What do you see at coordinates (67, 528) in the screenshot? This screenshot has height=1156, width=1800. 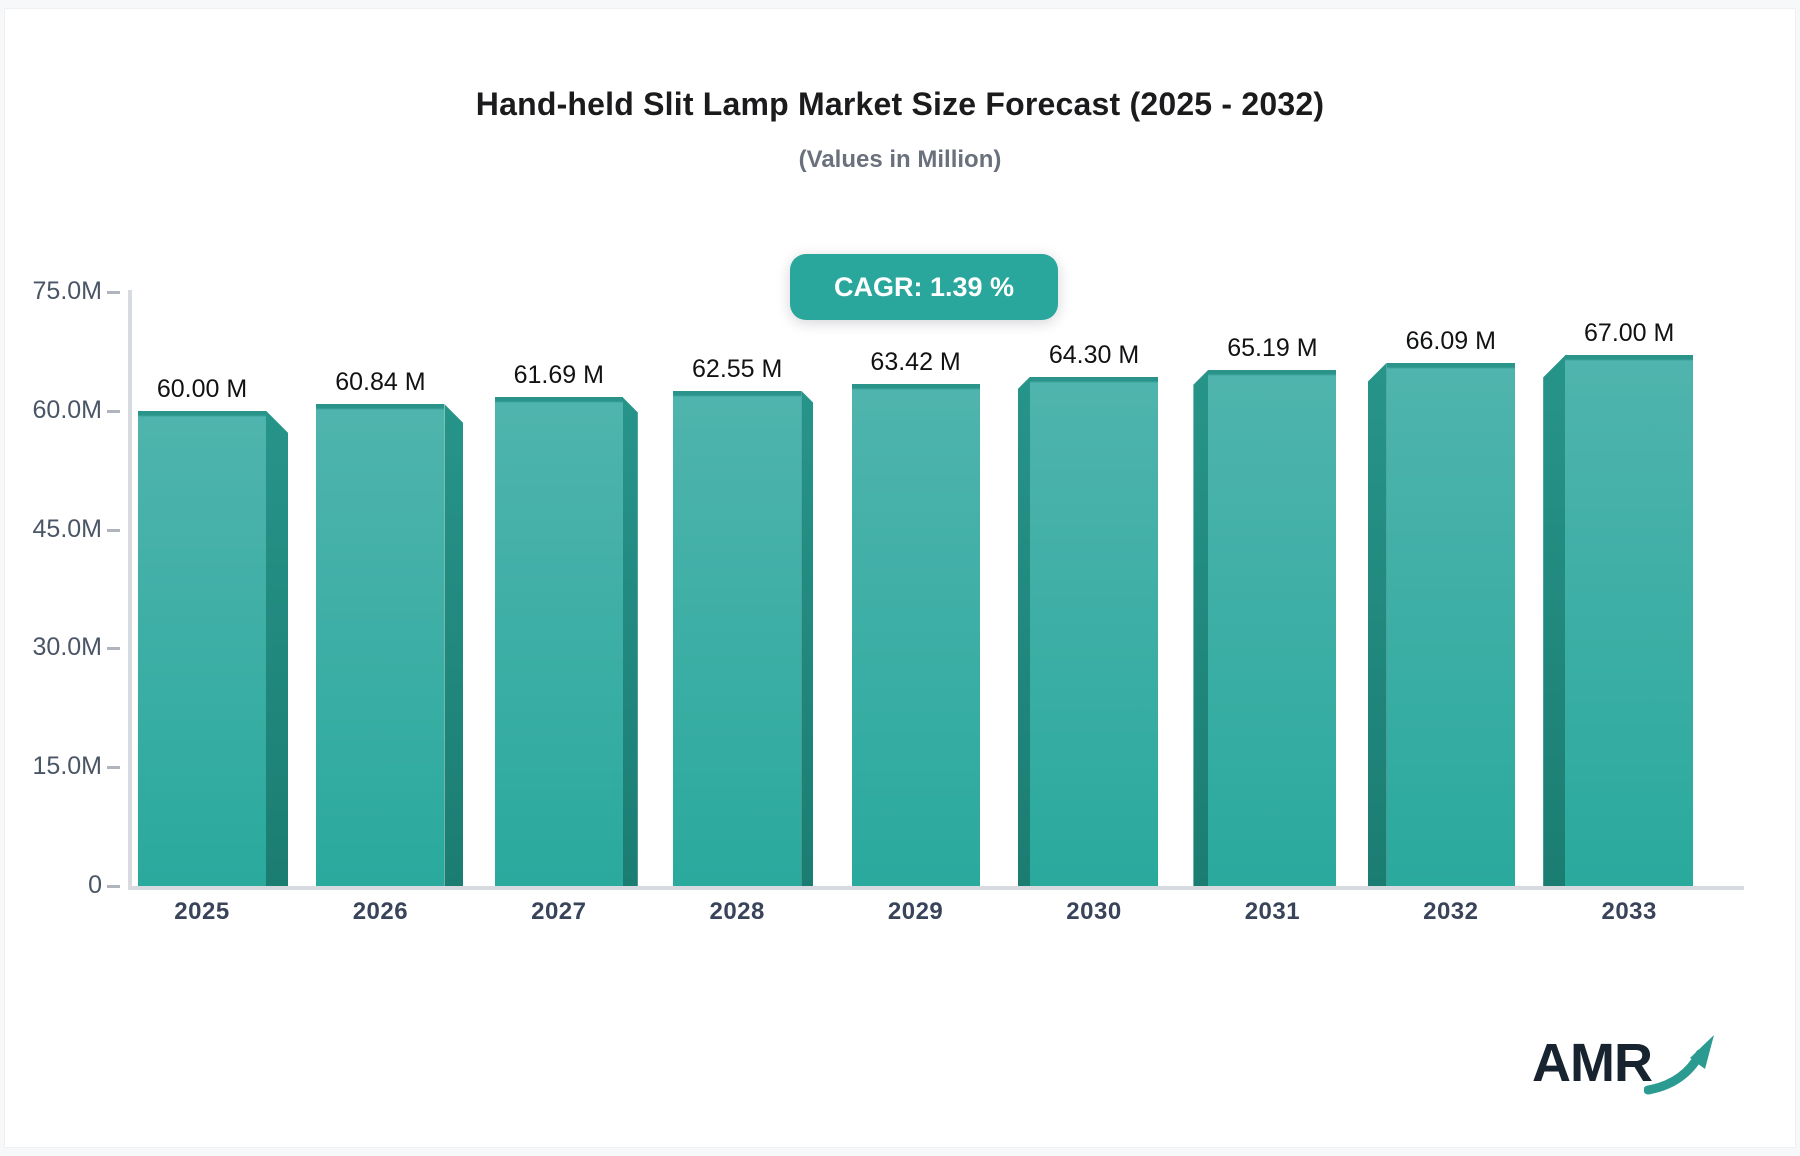 I see `y-axis-tick-label: 45.0M` at bounding box center [67, 528].